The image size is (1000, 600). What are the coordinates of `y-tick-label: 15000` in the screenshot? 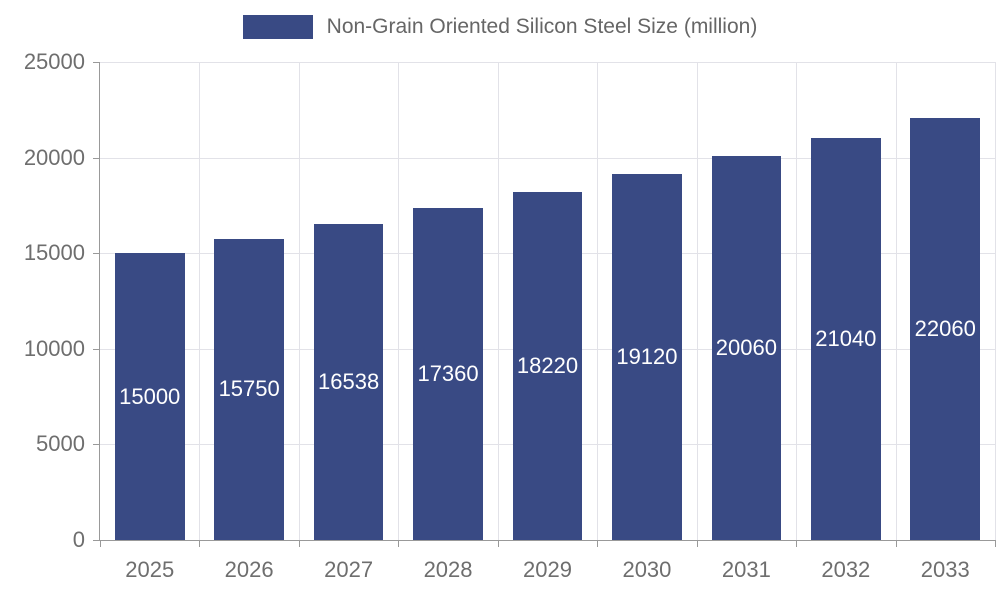 It's located at (54, 253).